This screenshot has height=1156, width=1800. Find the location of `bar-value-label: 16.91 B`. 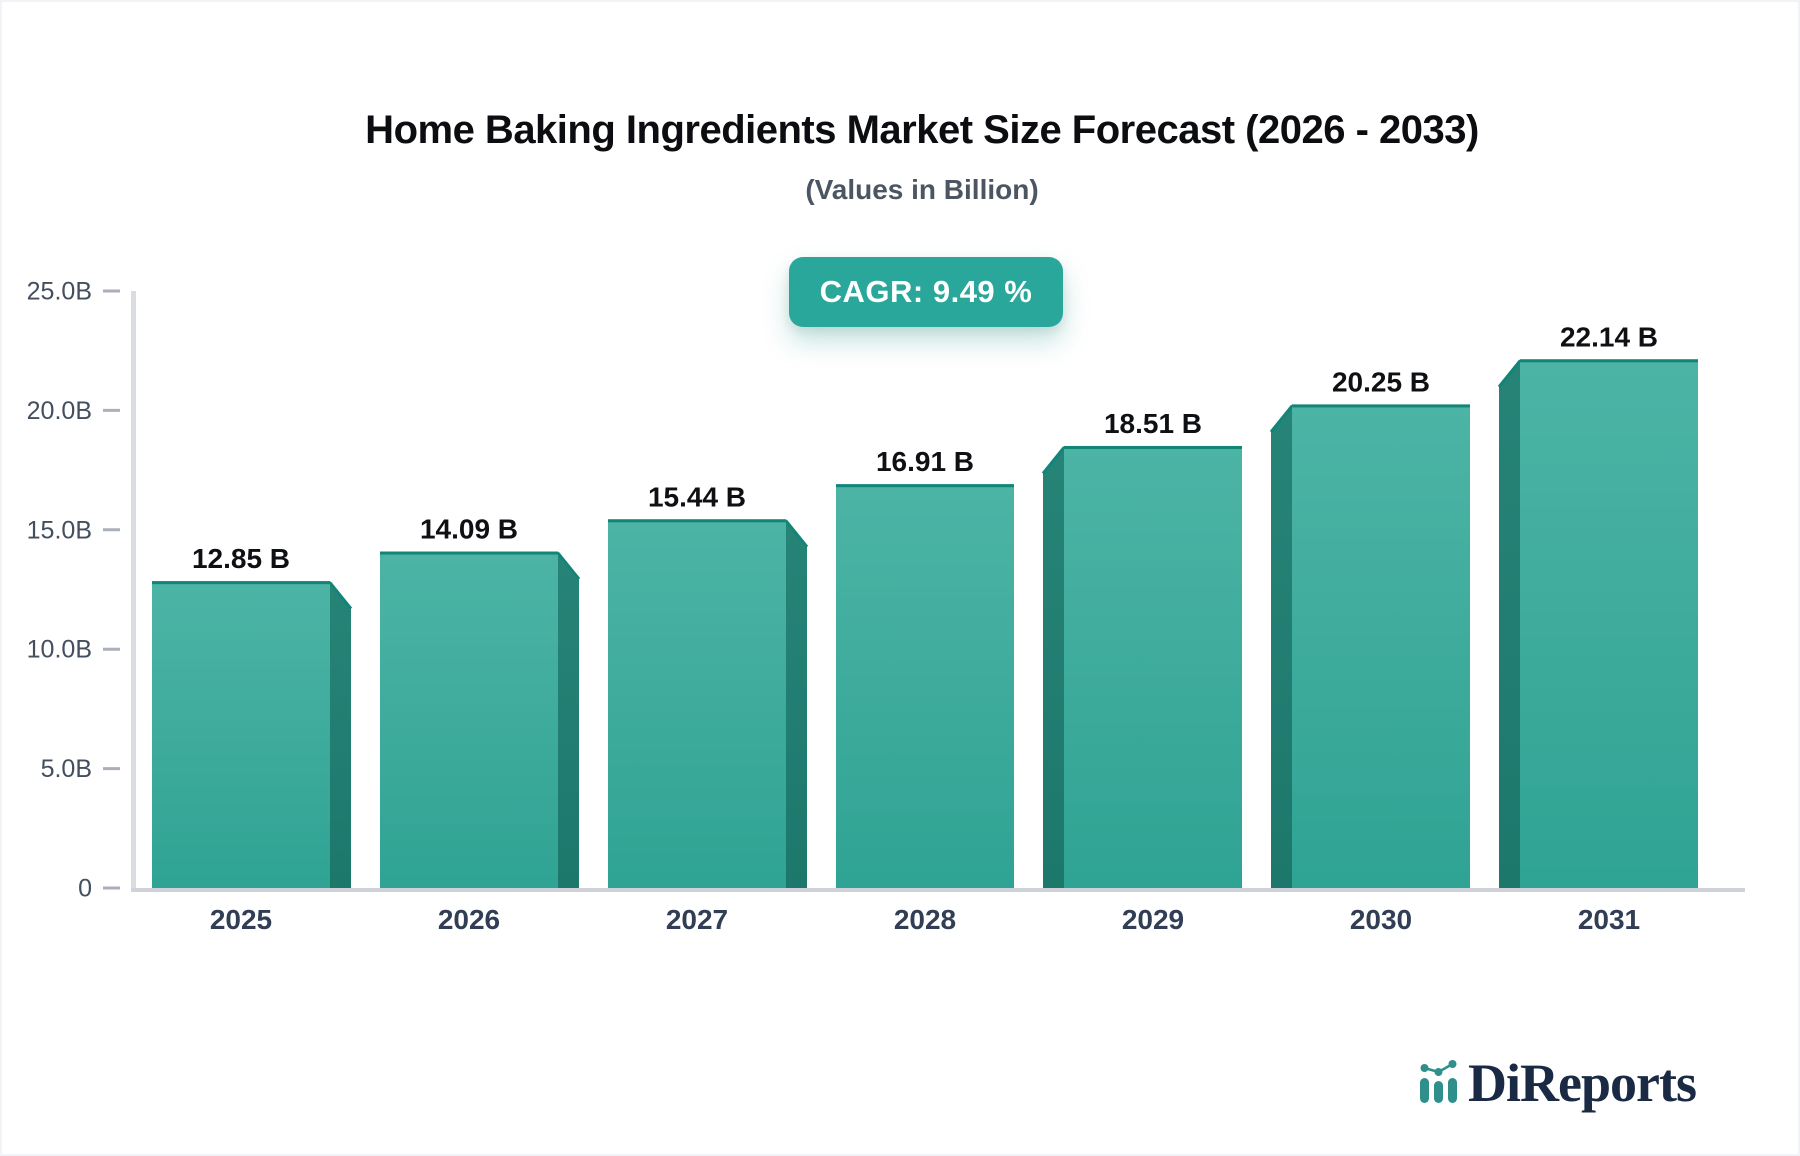

bar-value-label: 16.91 B is located at coordinates (925, 461).